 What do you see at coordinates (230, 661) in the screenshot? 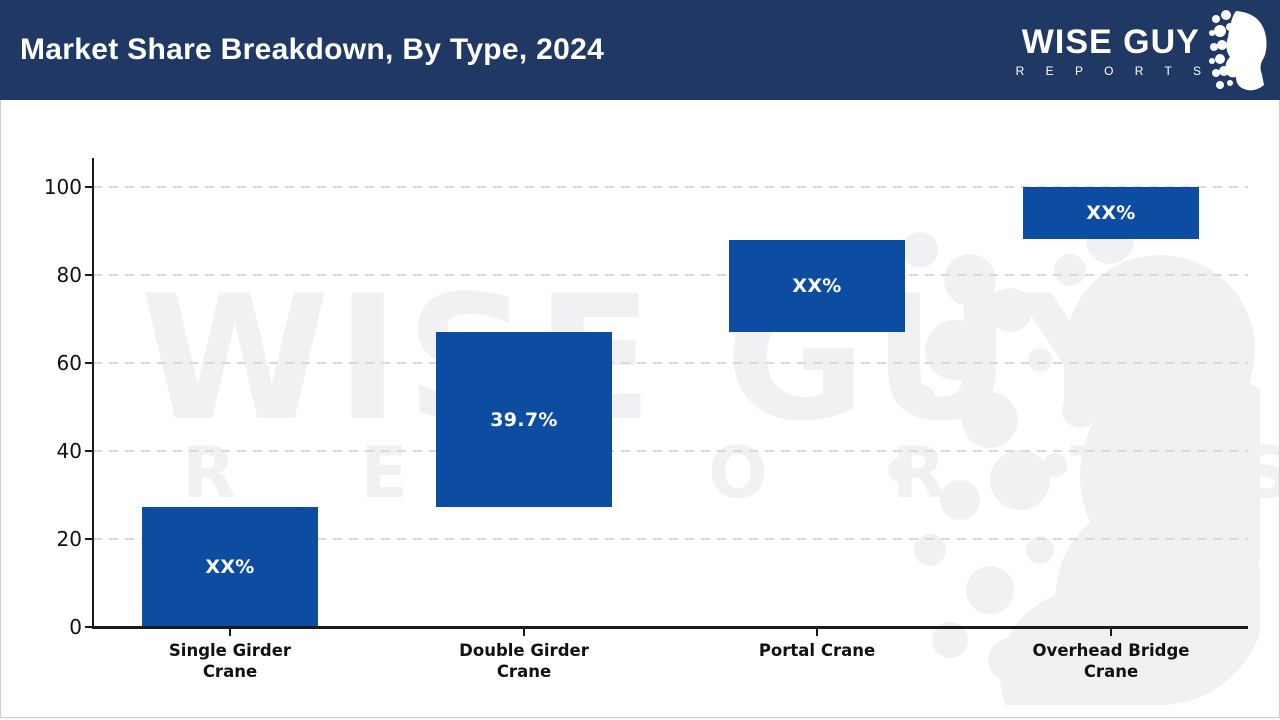
I see `category-label-1: Single Girder Crane` at bounding box center [230, 661].